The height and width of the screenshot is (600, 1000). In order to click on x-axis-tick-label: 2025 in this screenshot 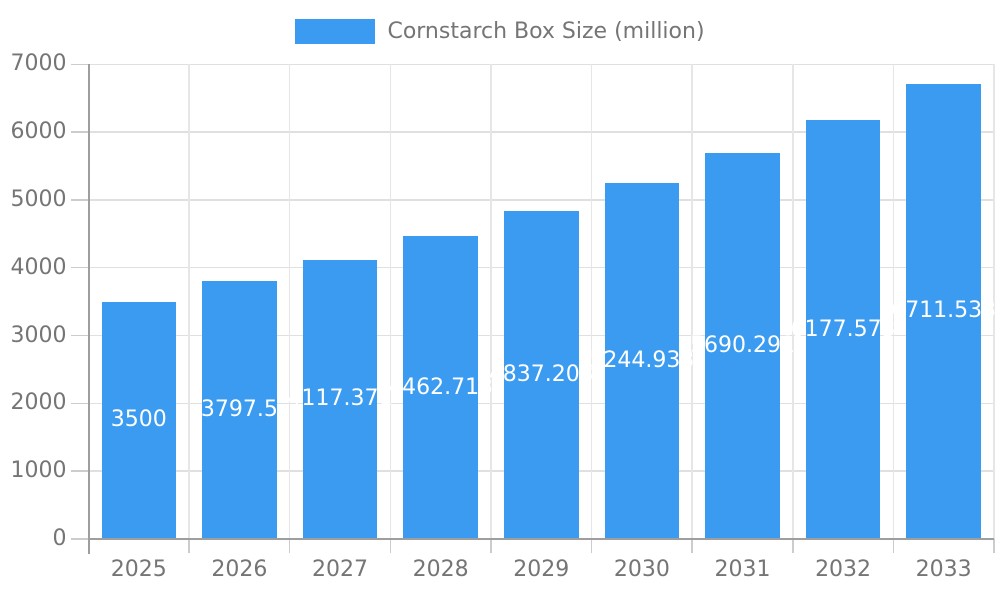, I will do `click(138, 569)`.